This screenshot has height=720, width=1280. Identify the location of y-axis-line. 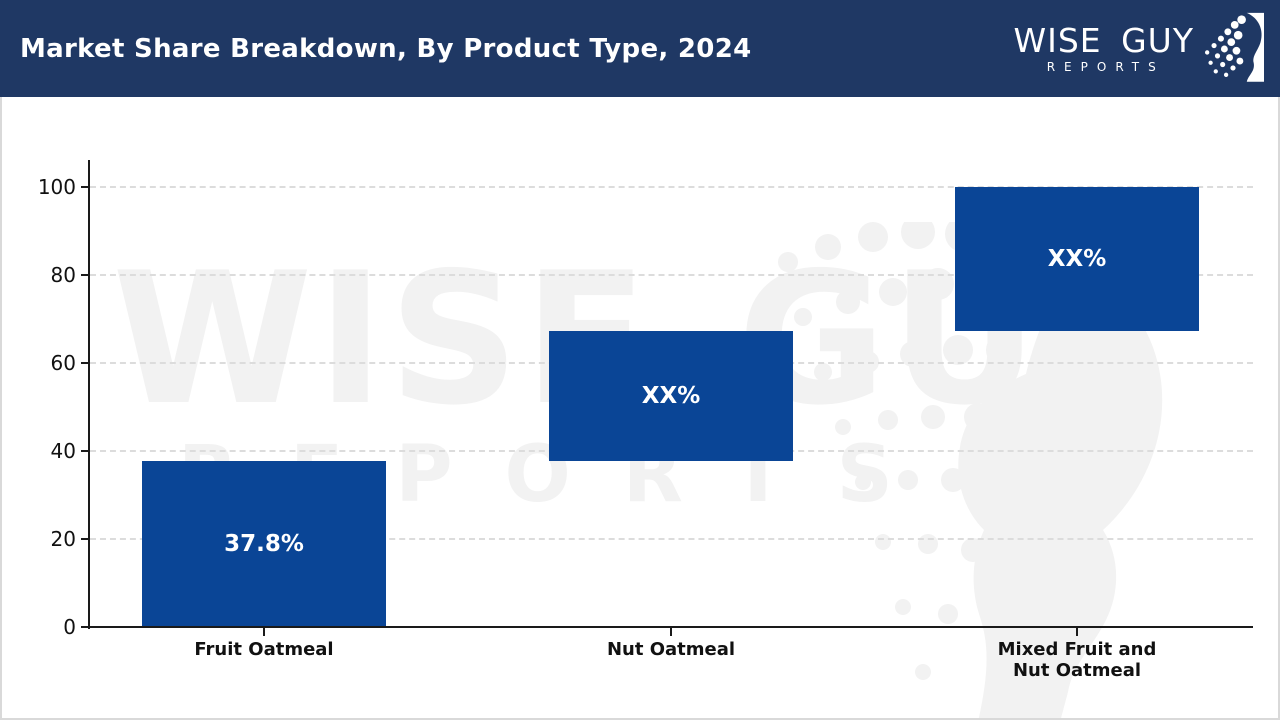
(89, 394).